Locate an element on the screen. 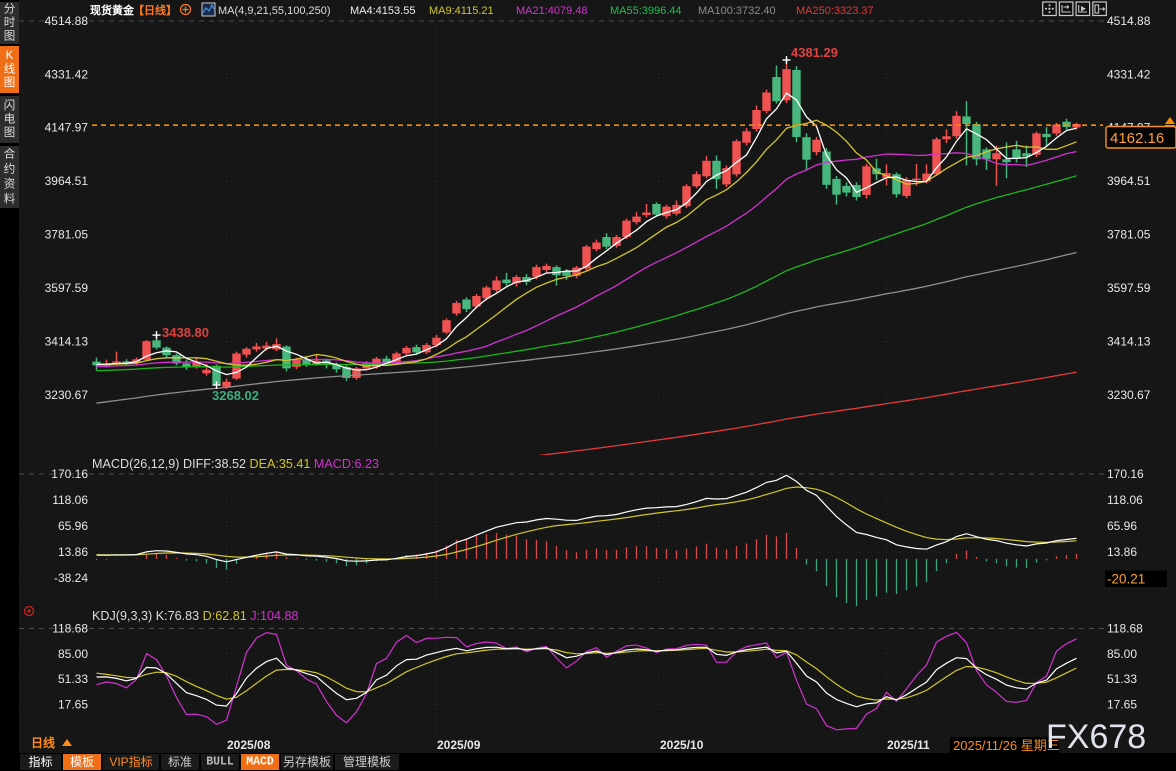  svg-text: 标准 is located at coordinates (180, 762).